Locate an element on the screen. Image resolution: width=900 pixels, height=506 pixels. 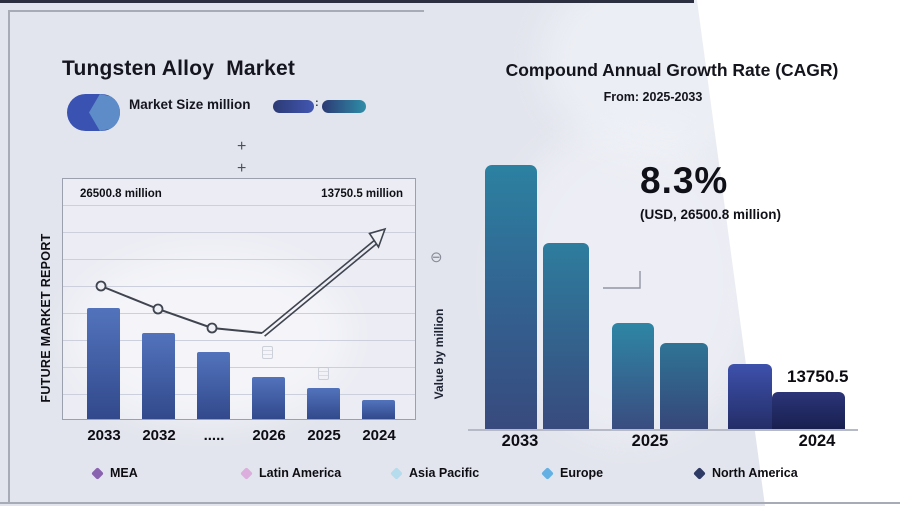
cagr-axis-line is located at coordinates (663, 430).